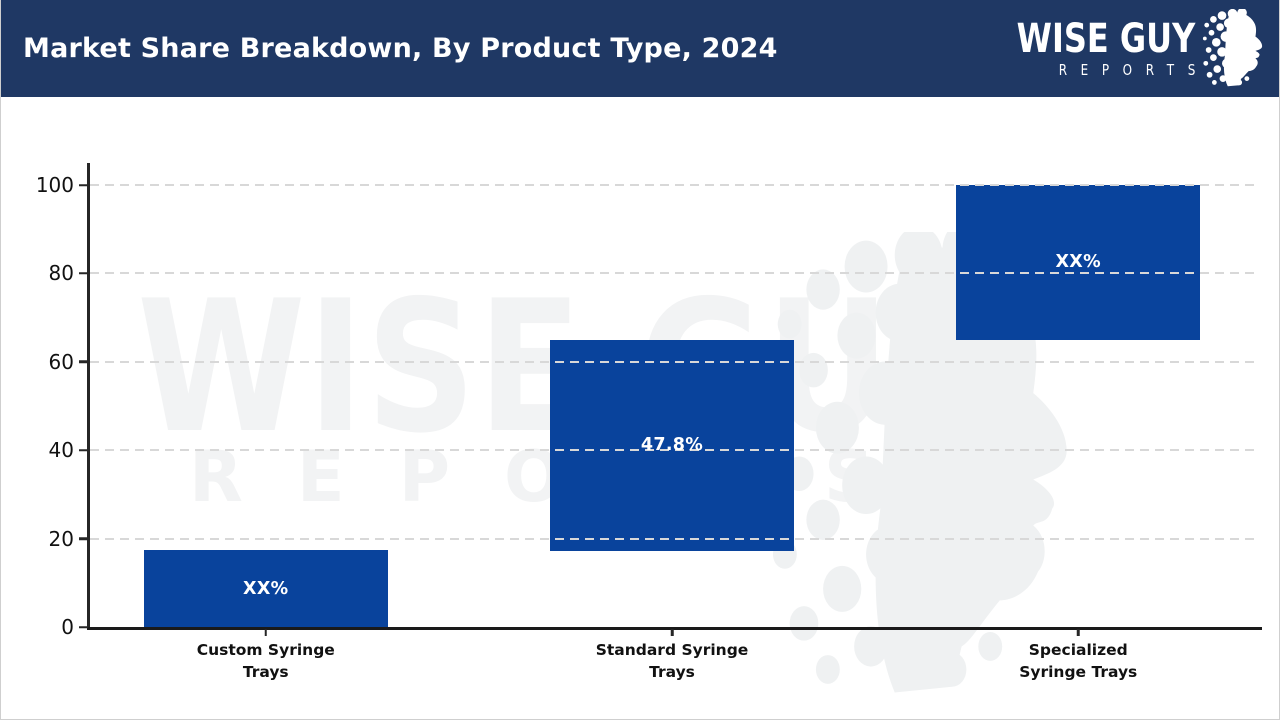 The height and width of the screenshot is (720, 1280). What do you see at coordinates (61, 450) in the screenshot?
I see `y-tick-label: 40` at bounding box center [61, 450].